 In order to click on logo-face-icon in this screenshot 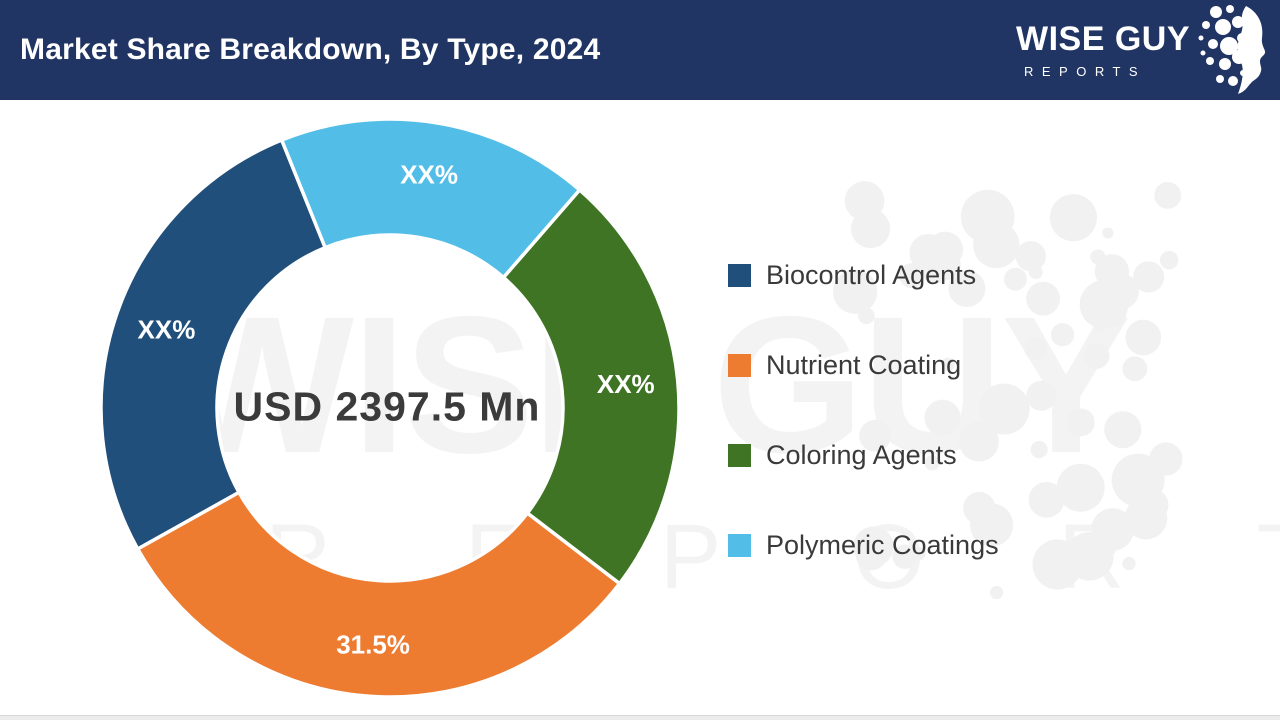, I will do `click(1232, 49)`.